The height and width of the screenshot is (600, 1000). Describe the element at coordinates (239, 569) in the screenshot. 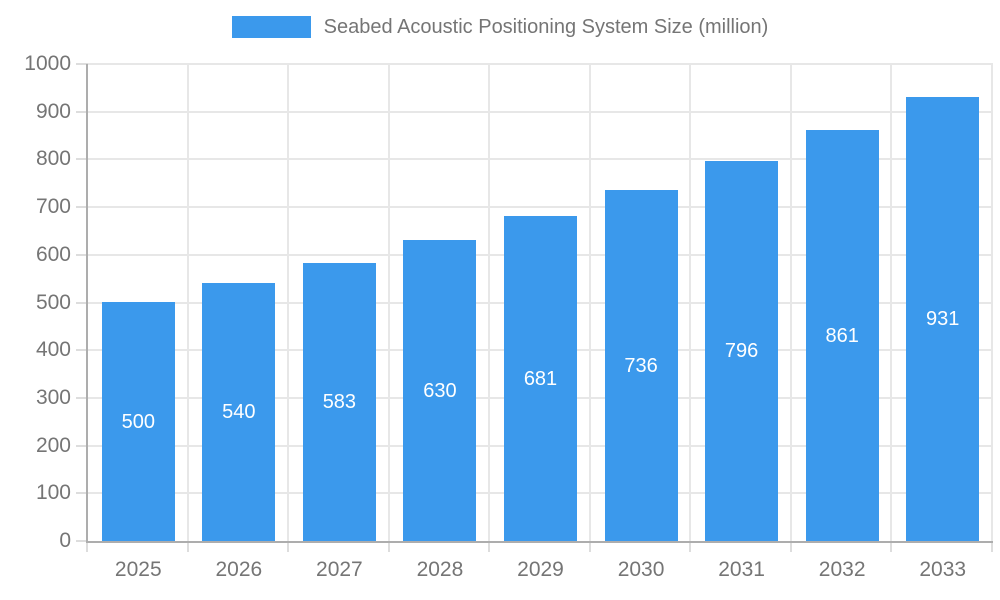

I see `x-tick-label: 2026` at that location.